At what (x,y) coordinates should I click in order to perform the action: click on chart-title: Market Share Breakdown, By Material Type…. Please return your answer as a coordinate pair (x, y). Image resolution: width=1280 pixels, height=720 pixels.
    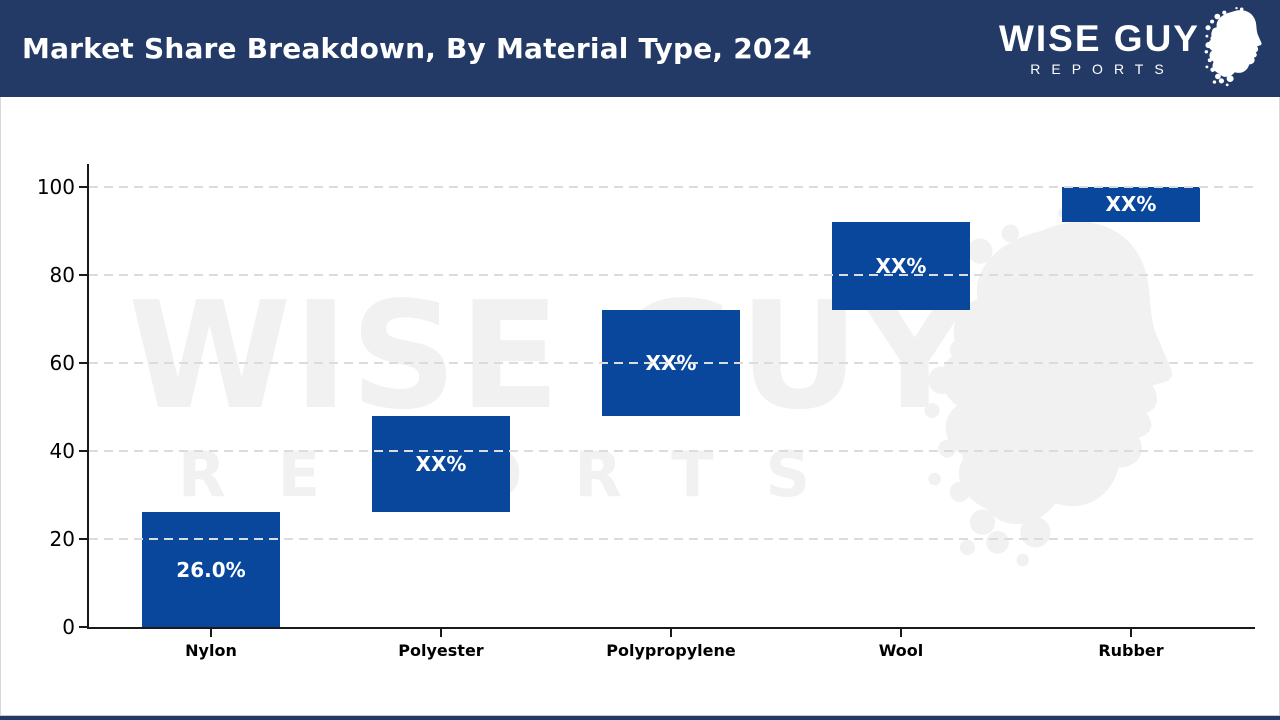
    Looking at the image, I should click on (417, 48).